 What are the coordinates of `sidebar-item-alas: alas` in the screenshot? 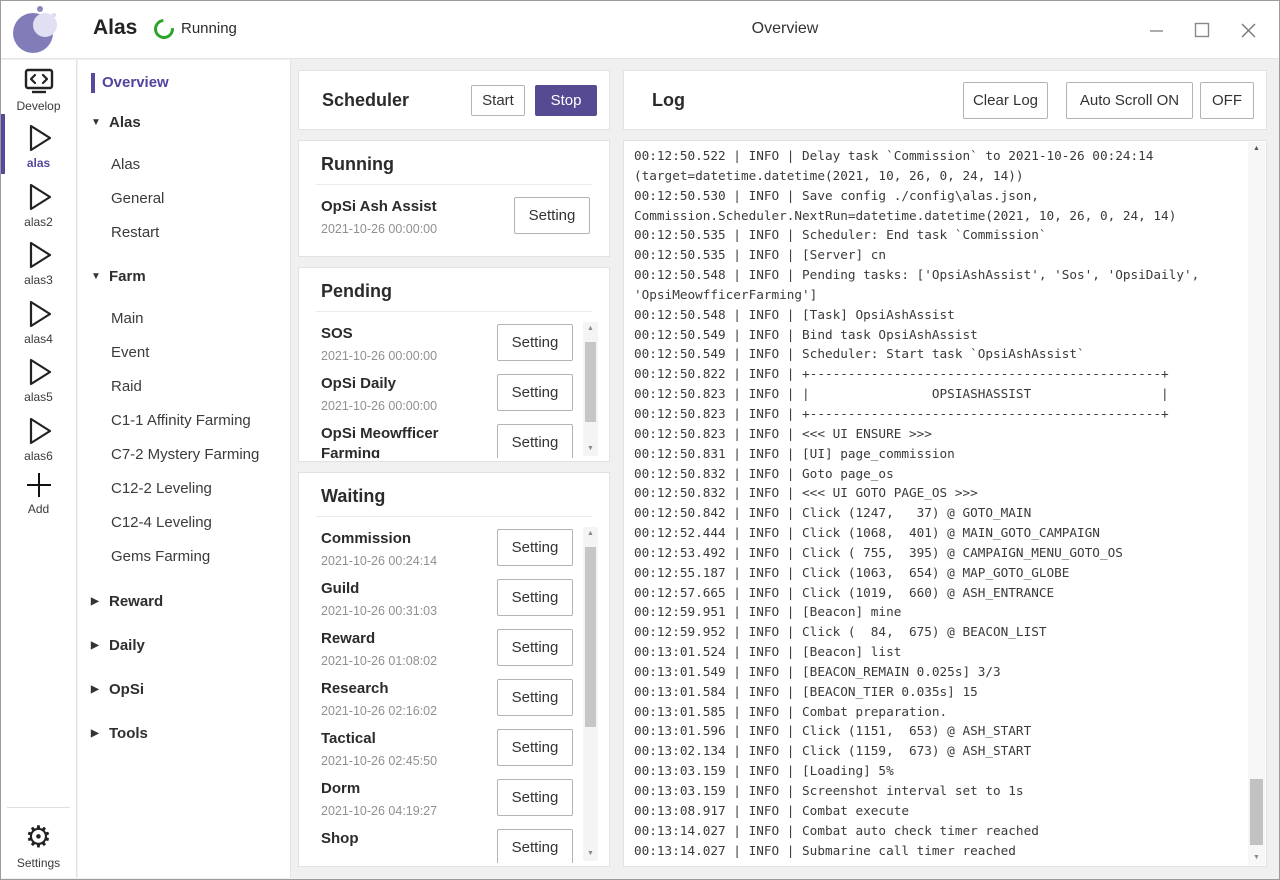 It's located at (38, 146).